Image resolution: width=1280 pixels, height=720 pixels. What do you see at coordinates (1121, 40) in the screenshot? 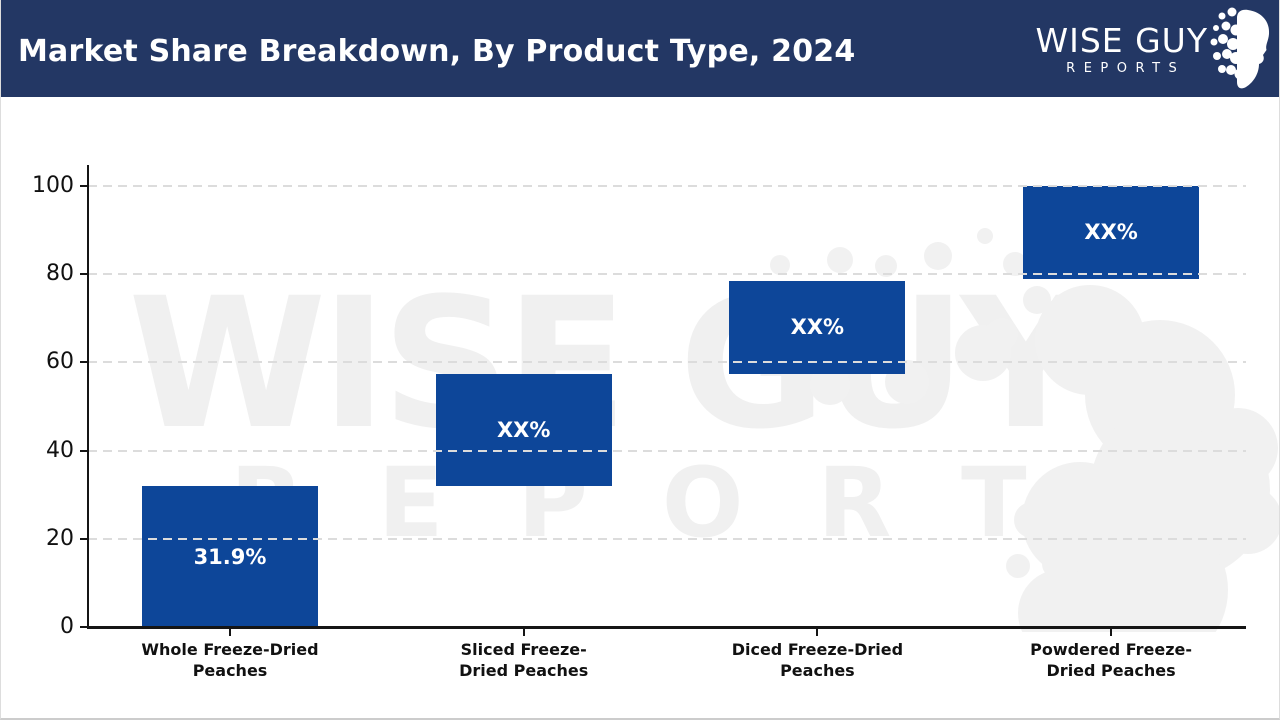
I see `logo-wordmark: WISE GUY` at bounding box center [1121, 40].